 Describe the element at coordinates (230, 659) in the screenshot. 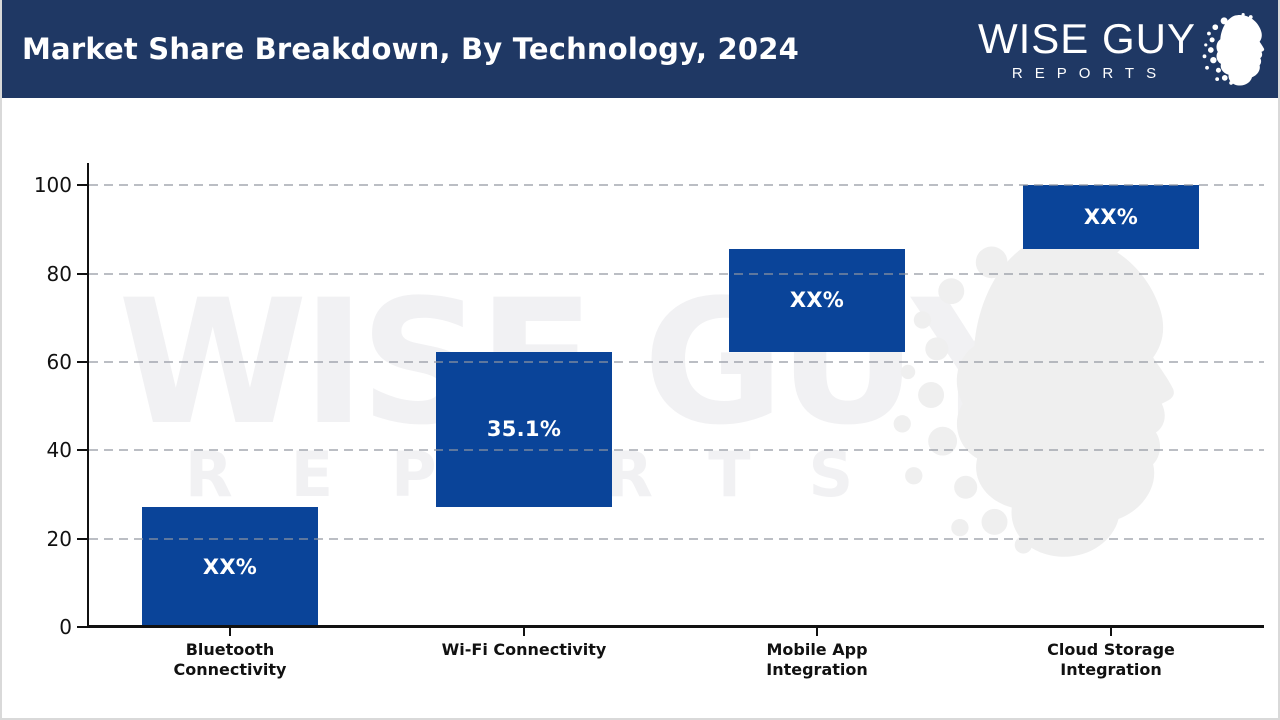

I see `x-axis-category-label: Bluetooth Connectivity` at that location.